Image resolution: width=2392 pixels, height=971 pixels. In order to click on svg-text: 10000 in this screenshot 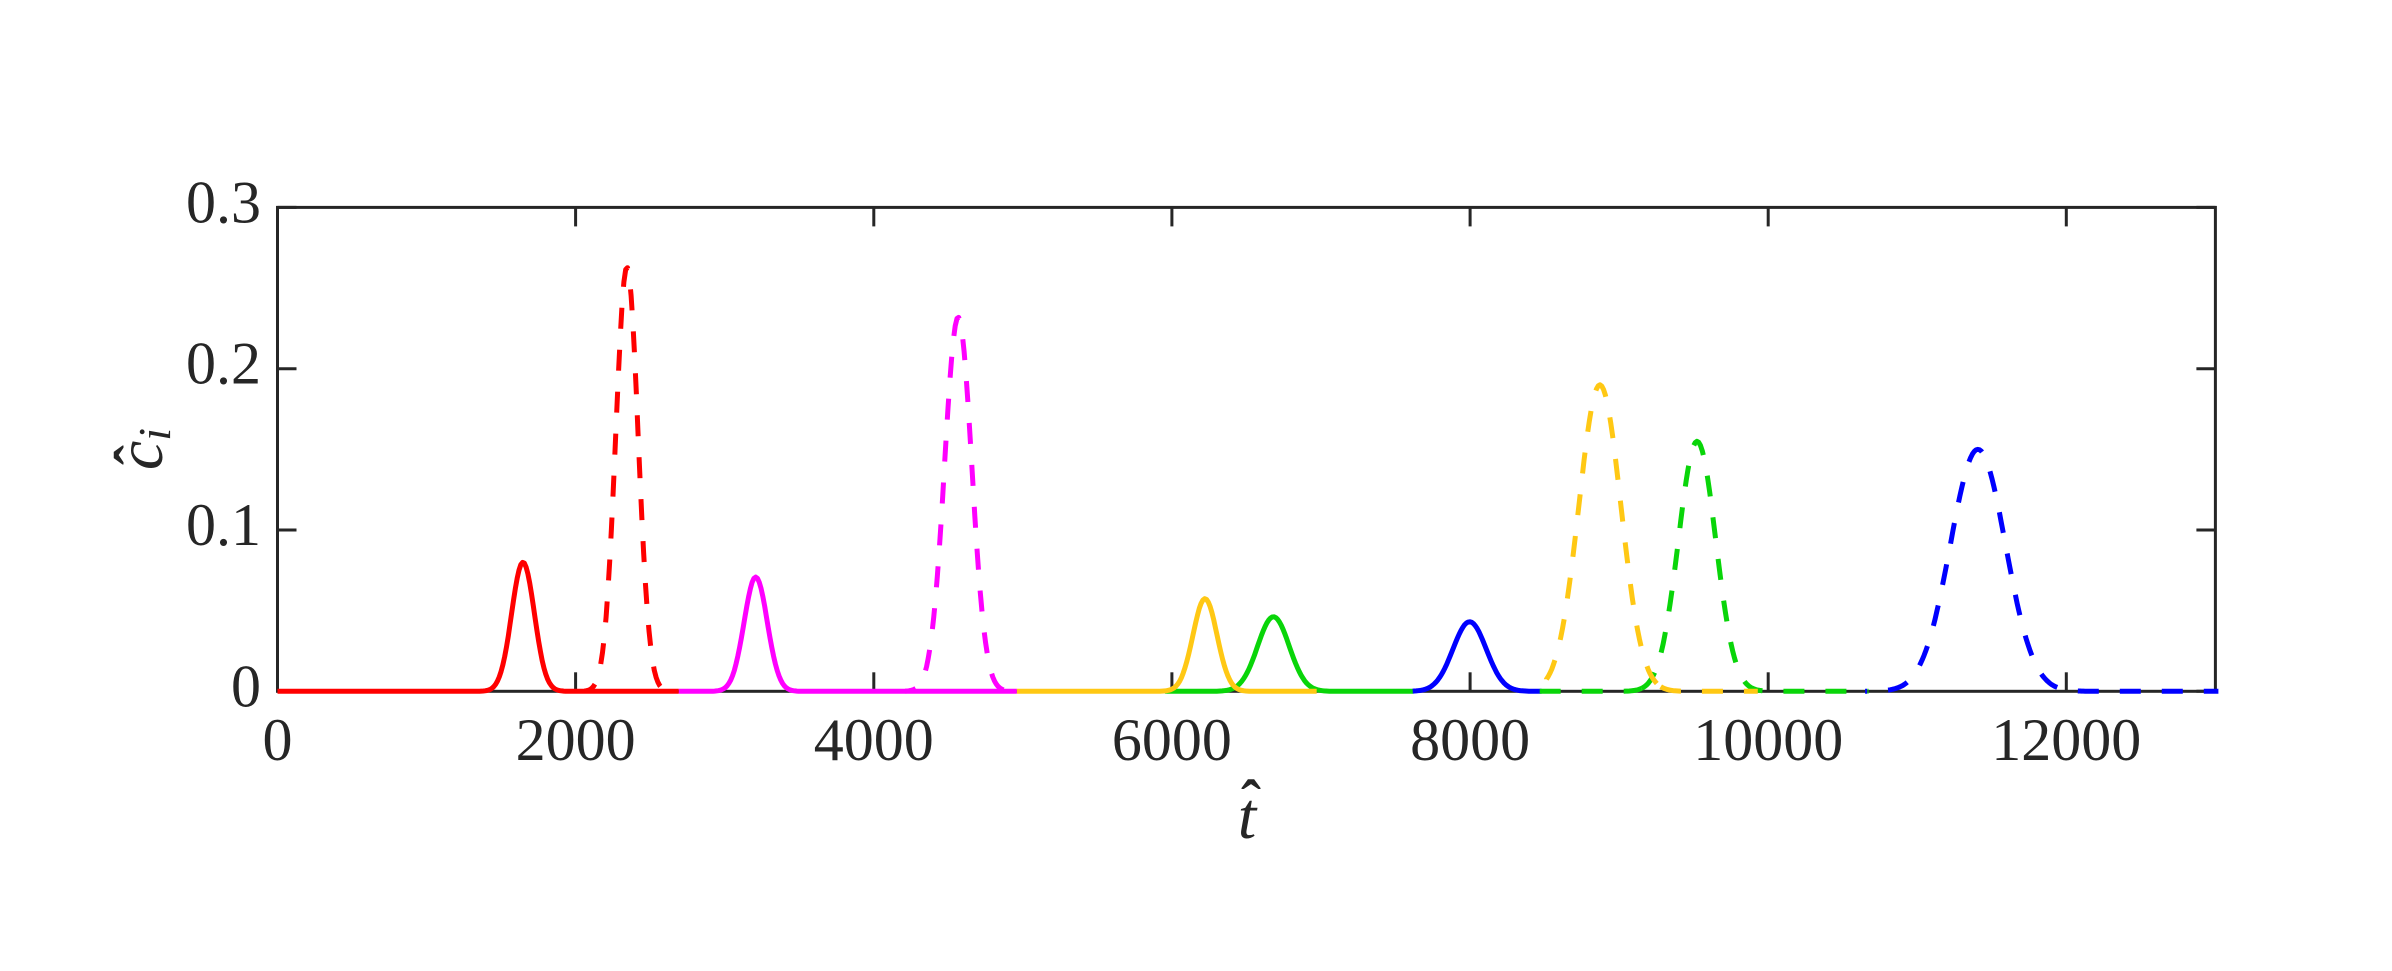, I will do `click(1768, 740)`.